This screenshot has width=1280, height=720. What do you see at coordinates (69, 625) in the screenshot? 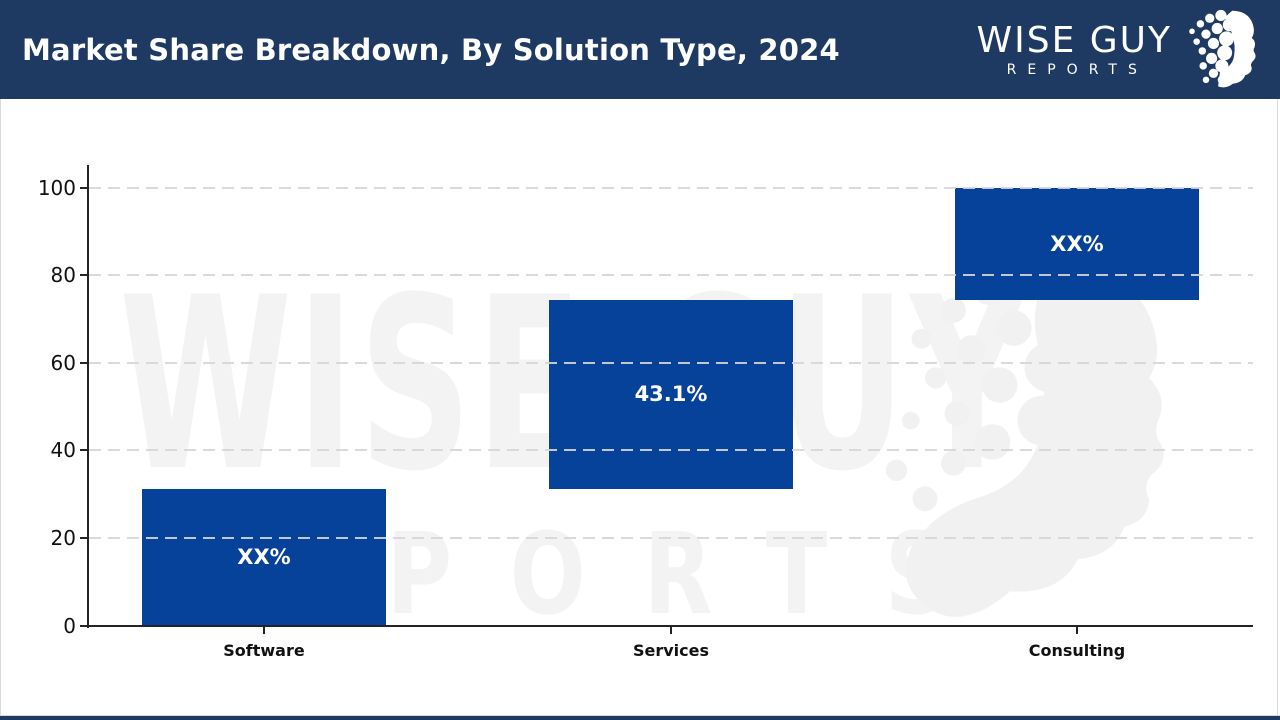
I see `y-tick-label: 0` at bounding box center [69, 625].